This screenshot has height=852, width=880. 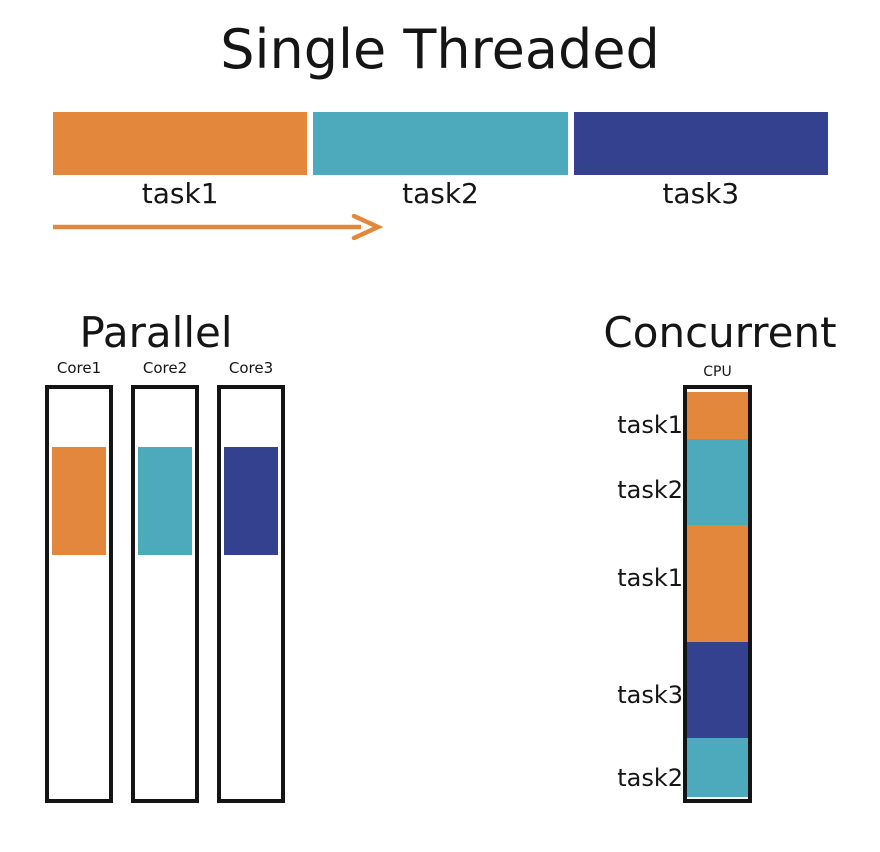 I want to click on task2-segment, so click(x=440, y=143).